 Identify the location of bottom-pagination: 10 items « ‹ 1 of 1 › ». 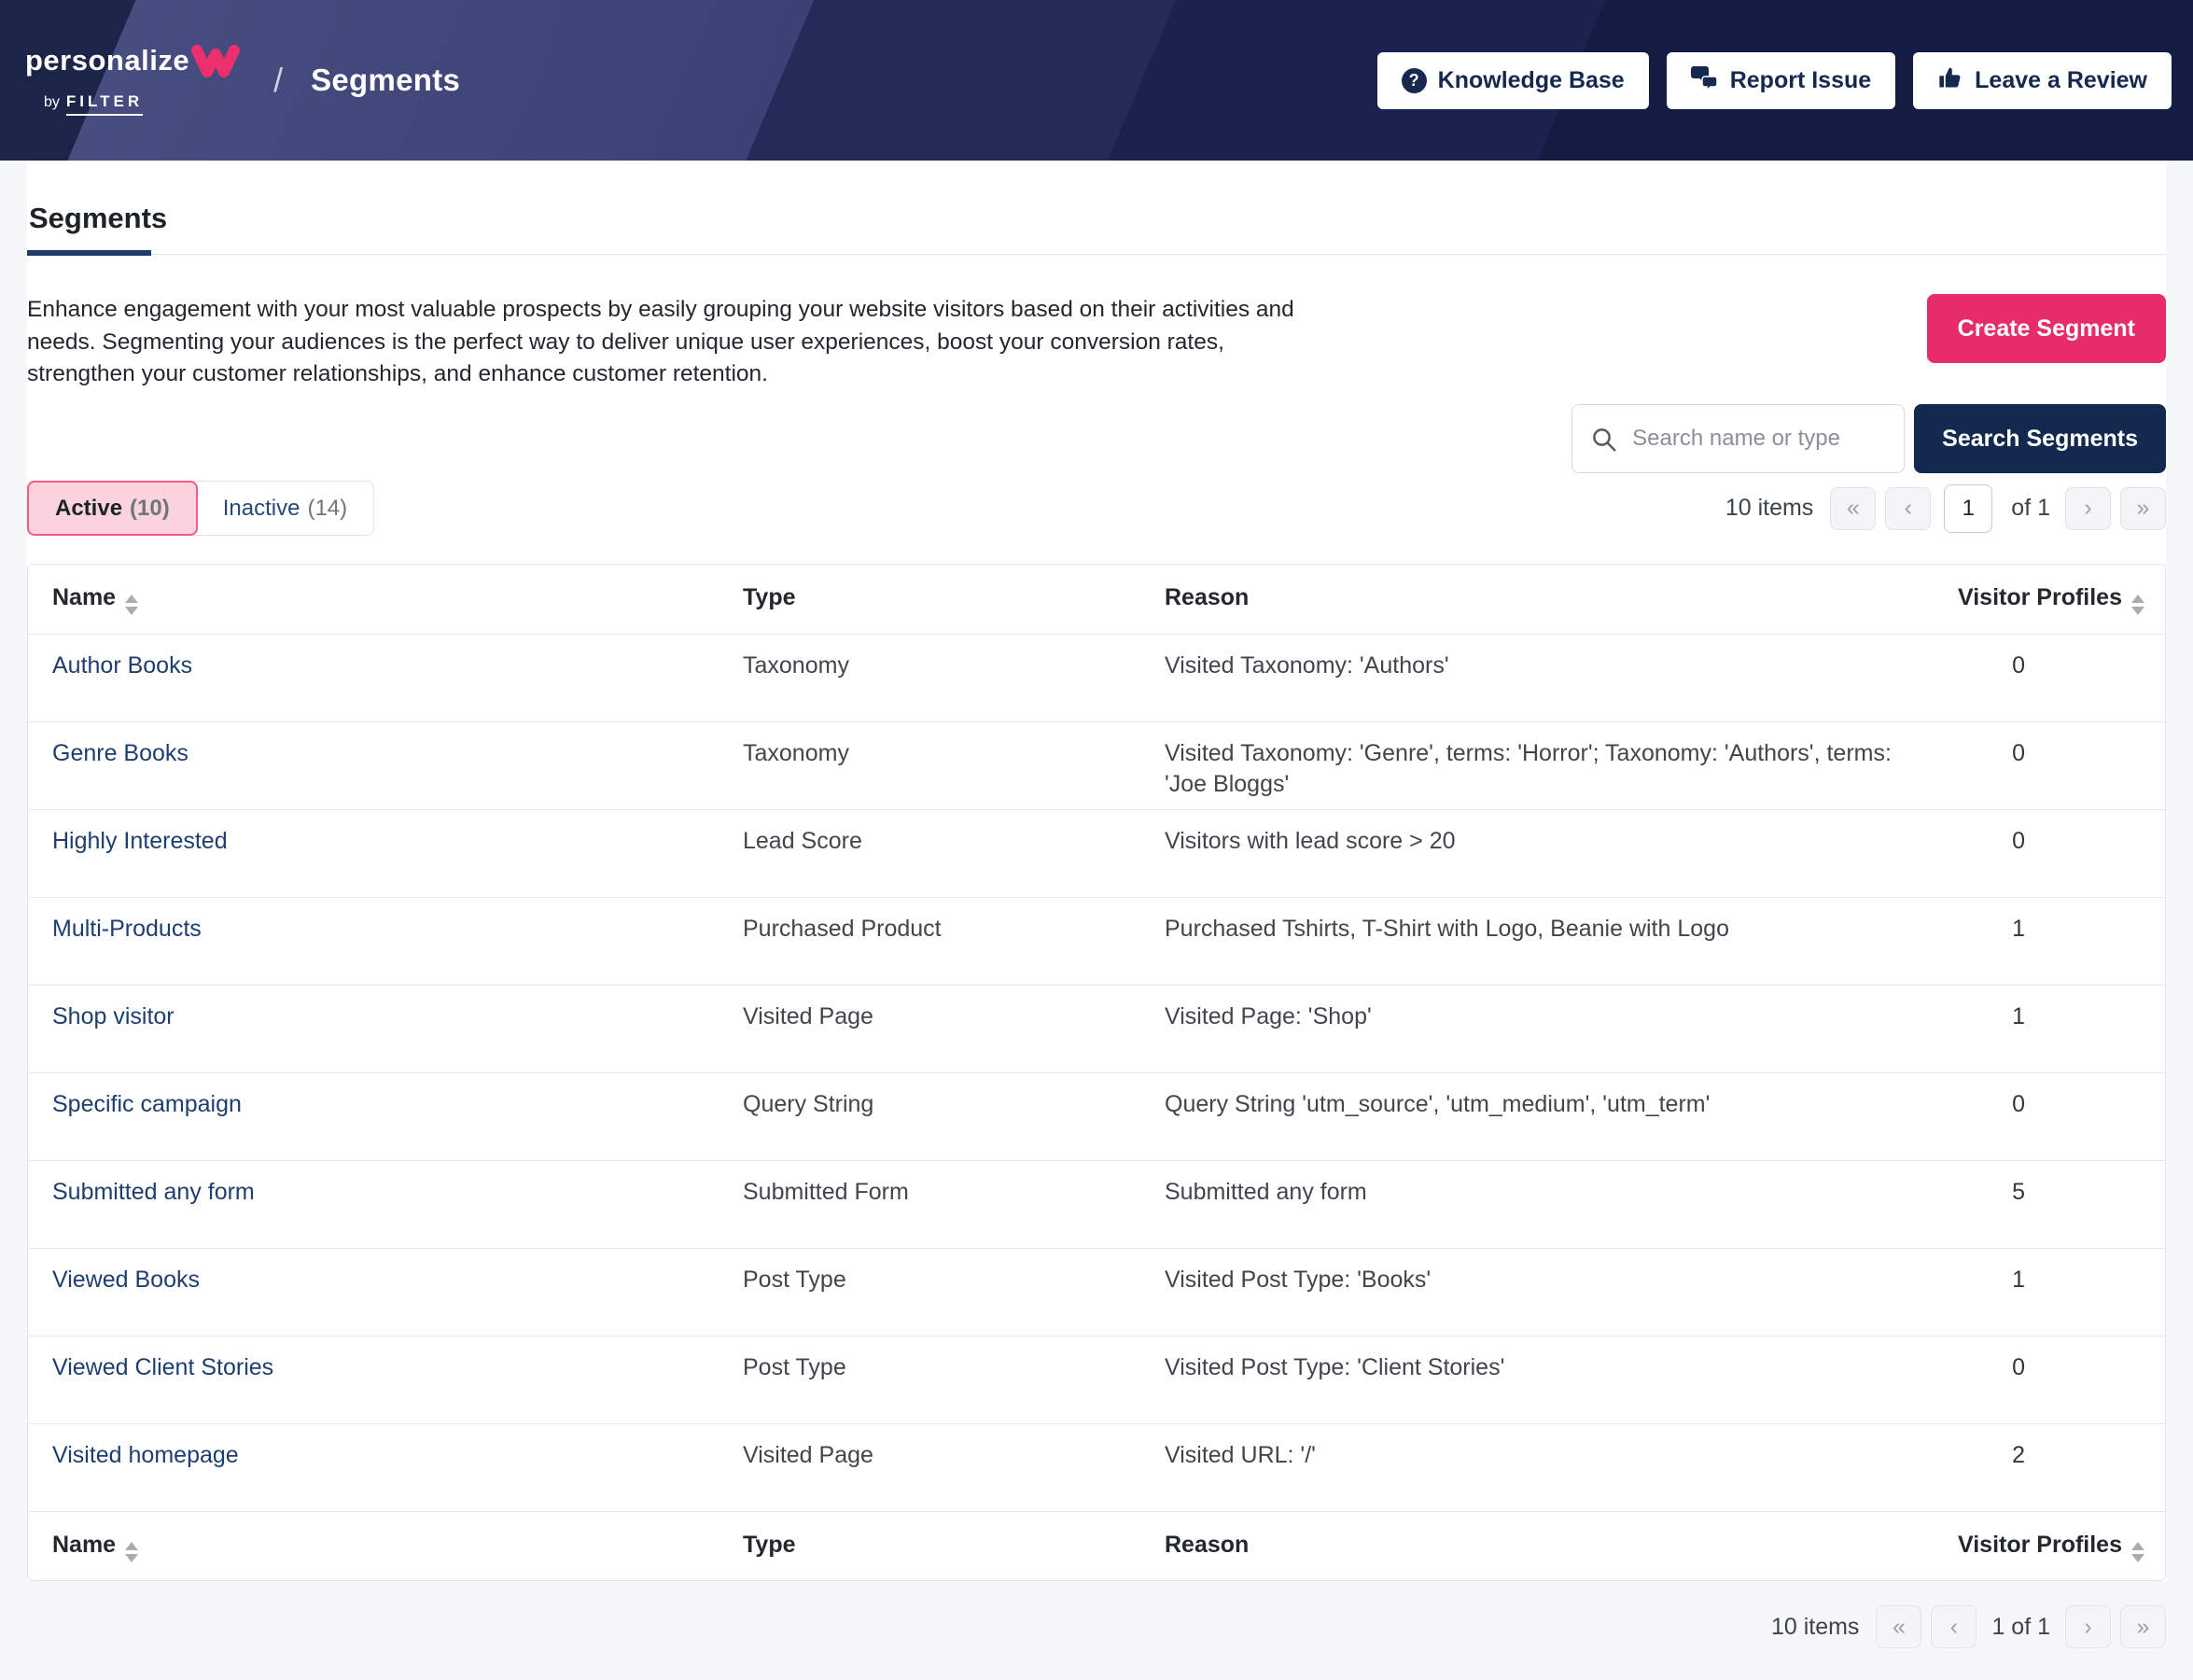
(1968, 1626).